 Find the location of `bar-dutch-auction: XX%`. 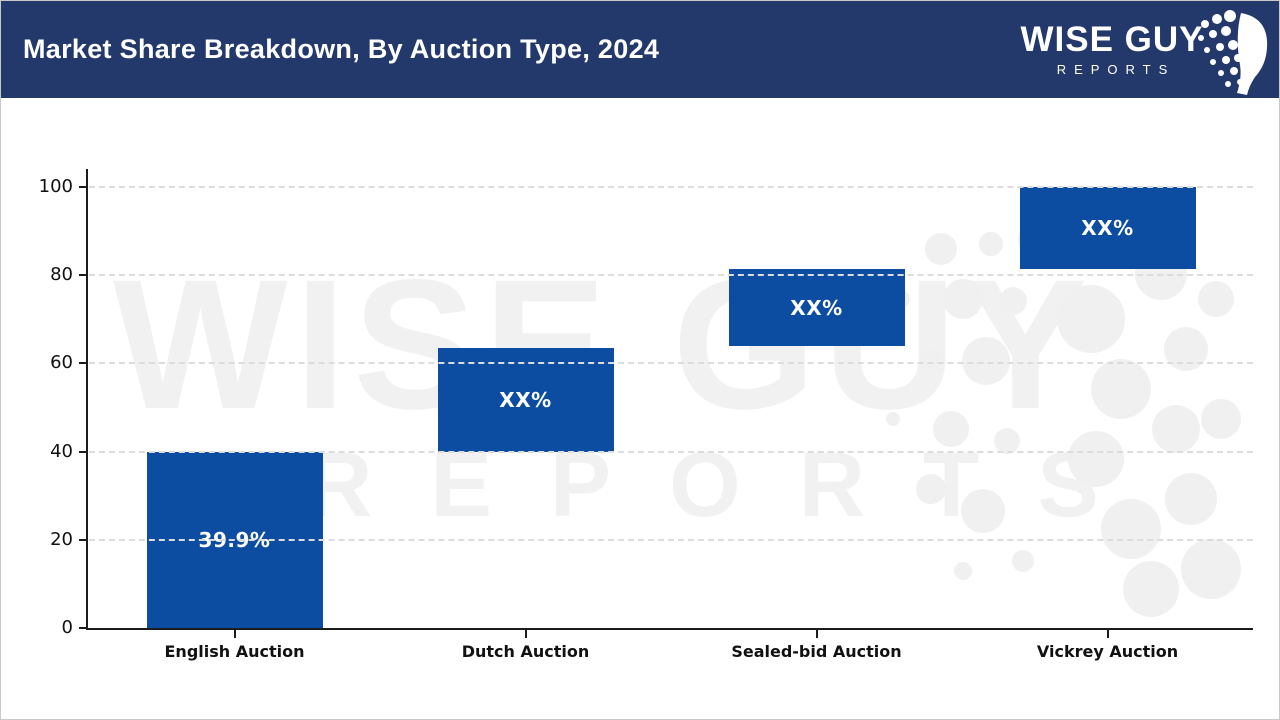

bar-dutch-auction: XX% is located at coordinates (525, 400).